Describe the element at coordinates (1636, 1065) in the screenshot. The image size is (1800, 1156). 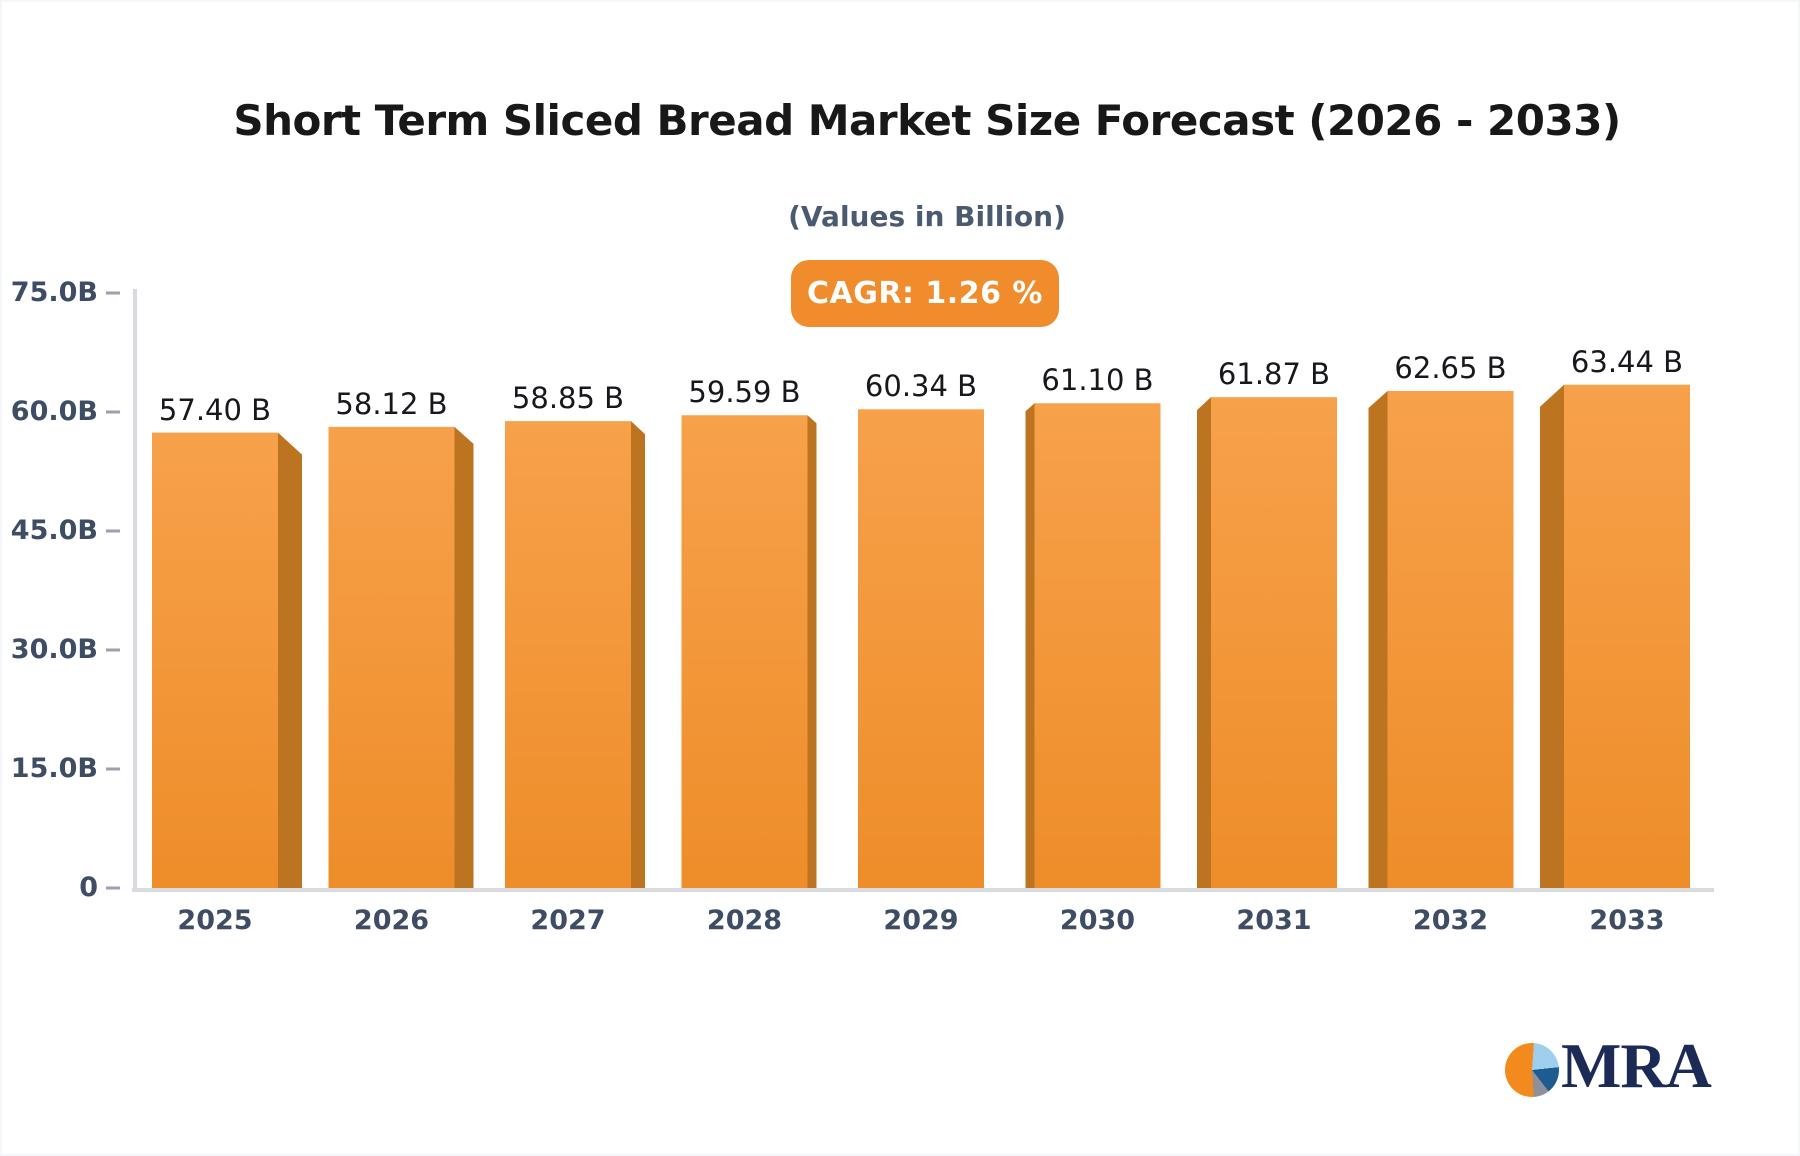
I see `logo-text: MRA` at that location.